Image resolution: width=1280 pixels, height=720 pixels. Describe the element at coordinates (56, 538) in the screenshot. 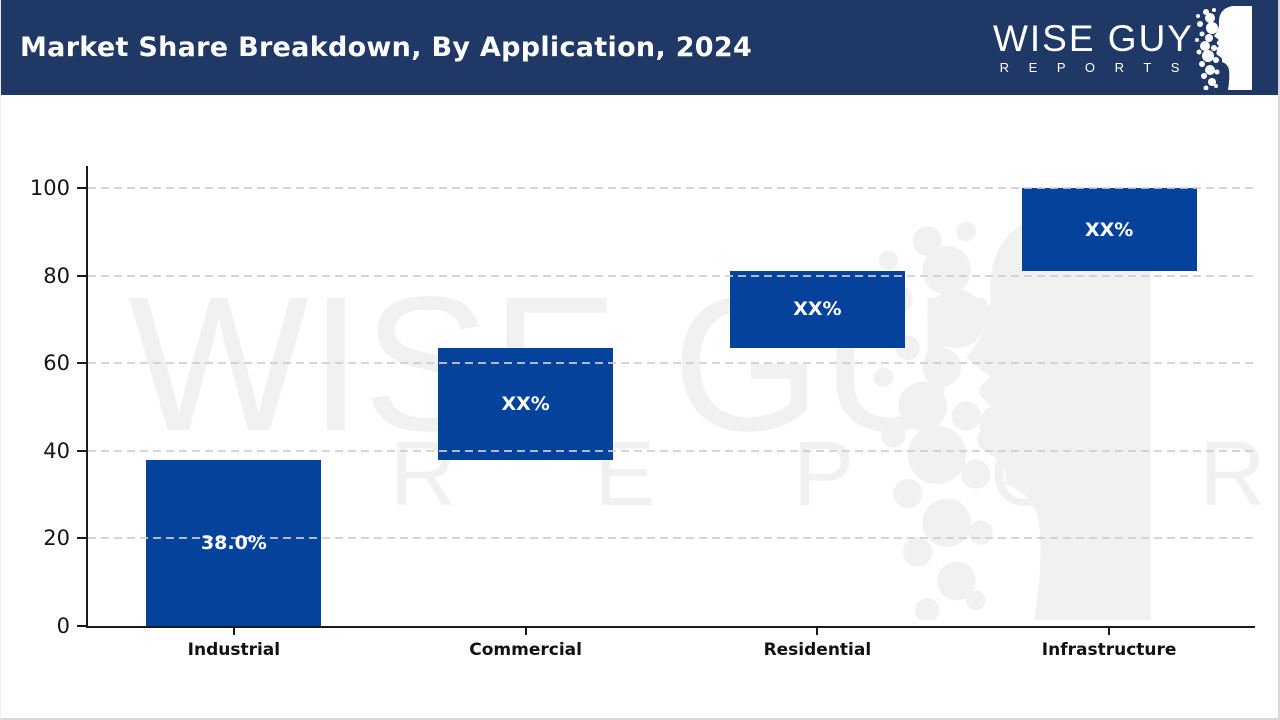

I see `y-tick-label-20: 20` at that location.